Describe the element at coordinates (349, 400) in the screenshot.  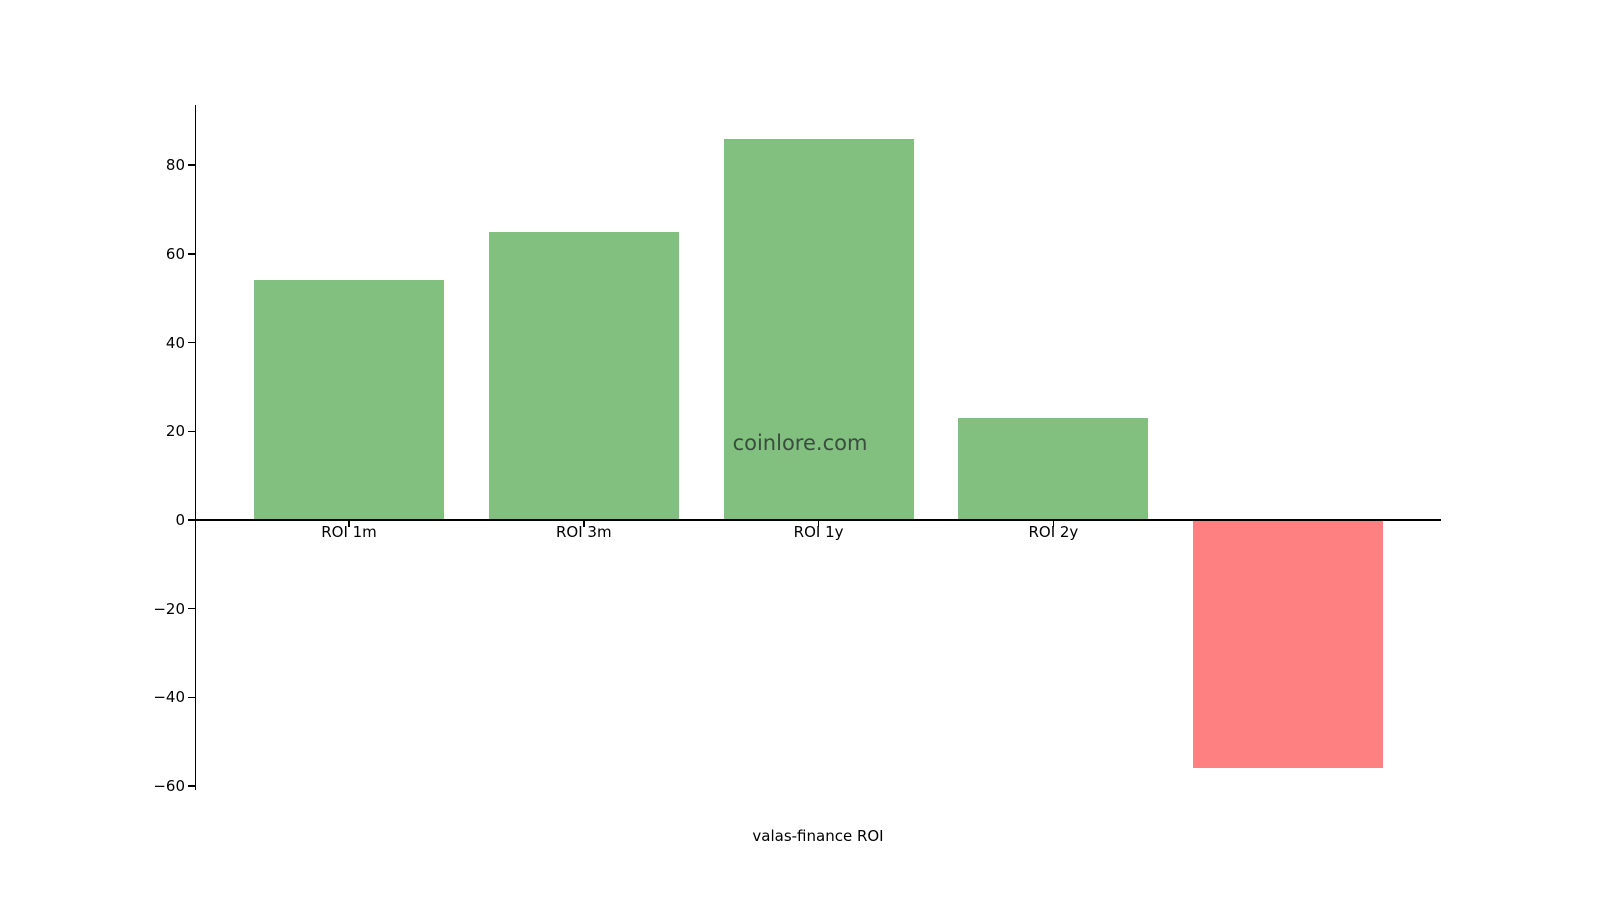
I see `bar-roi-1m` at that location.